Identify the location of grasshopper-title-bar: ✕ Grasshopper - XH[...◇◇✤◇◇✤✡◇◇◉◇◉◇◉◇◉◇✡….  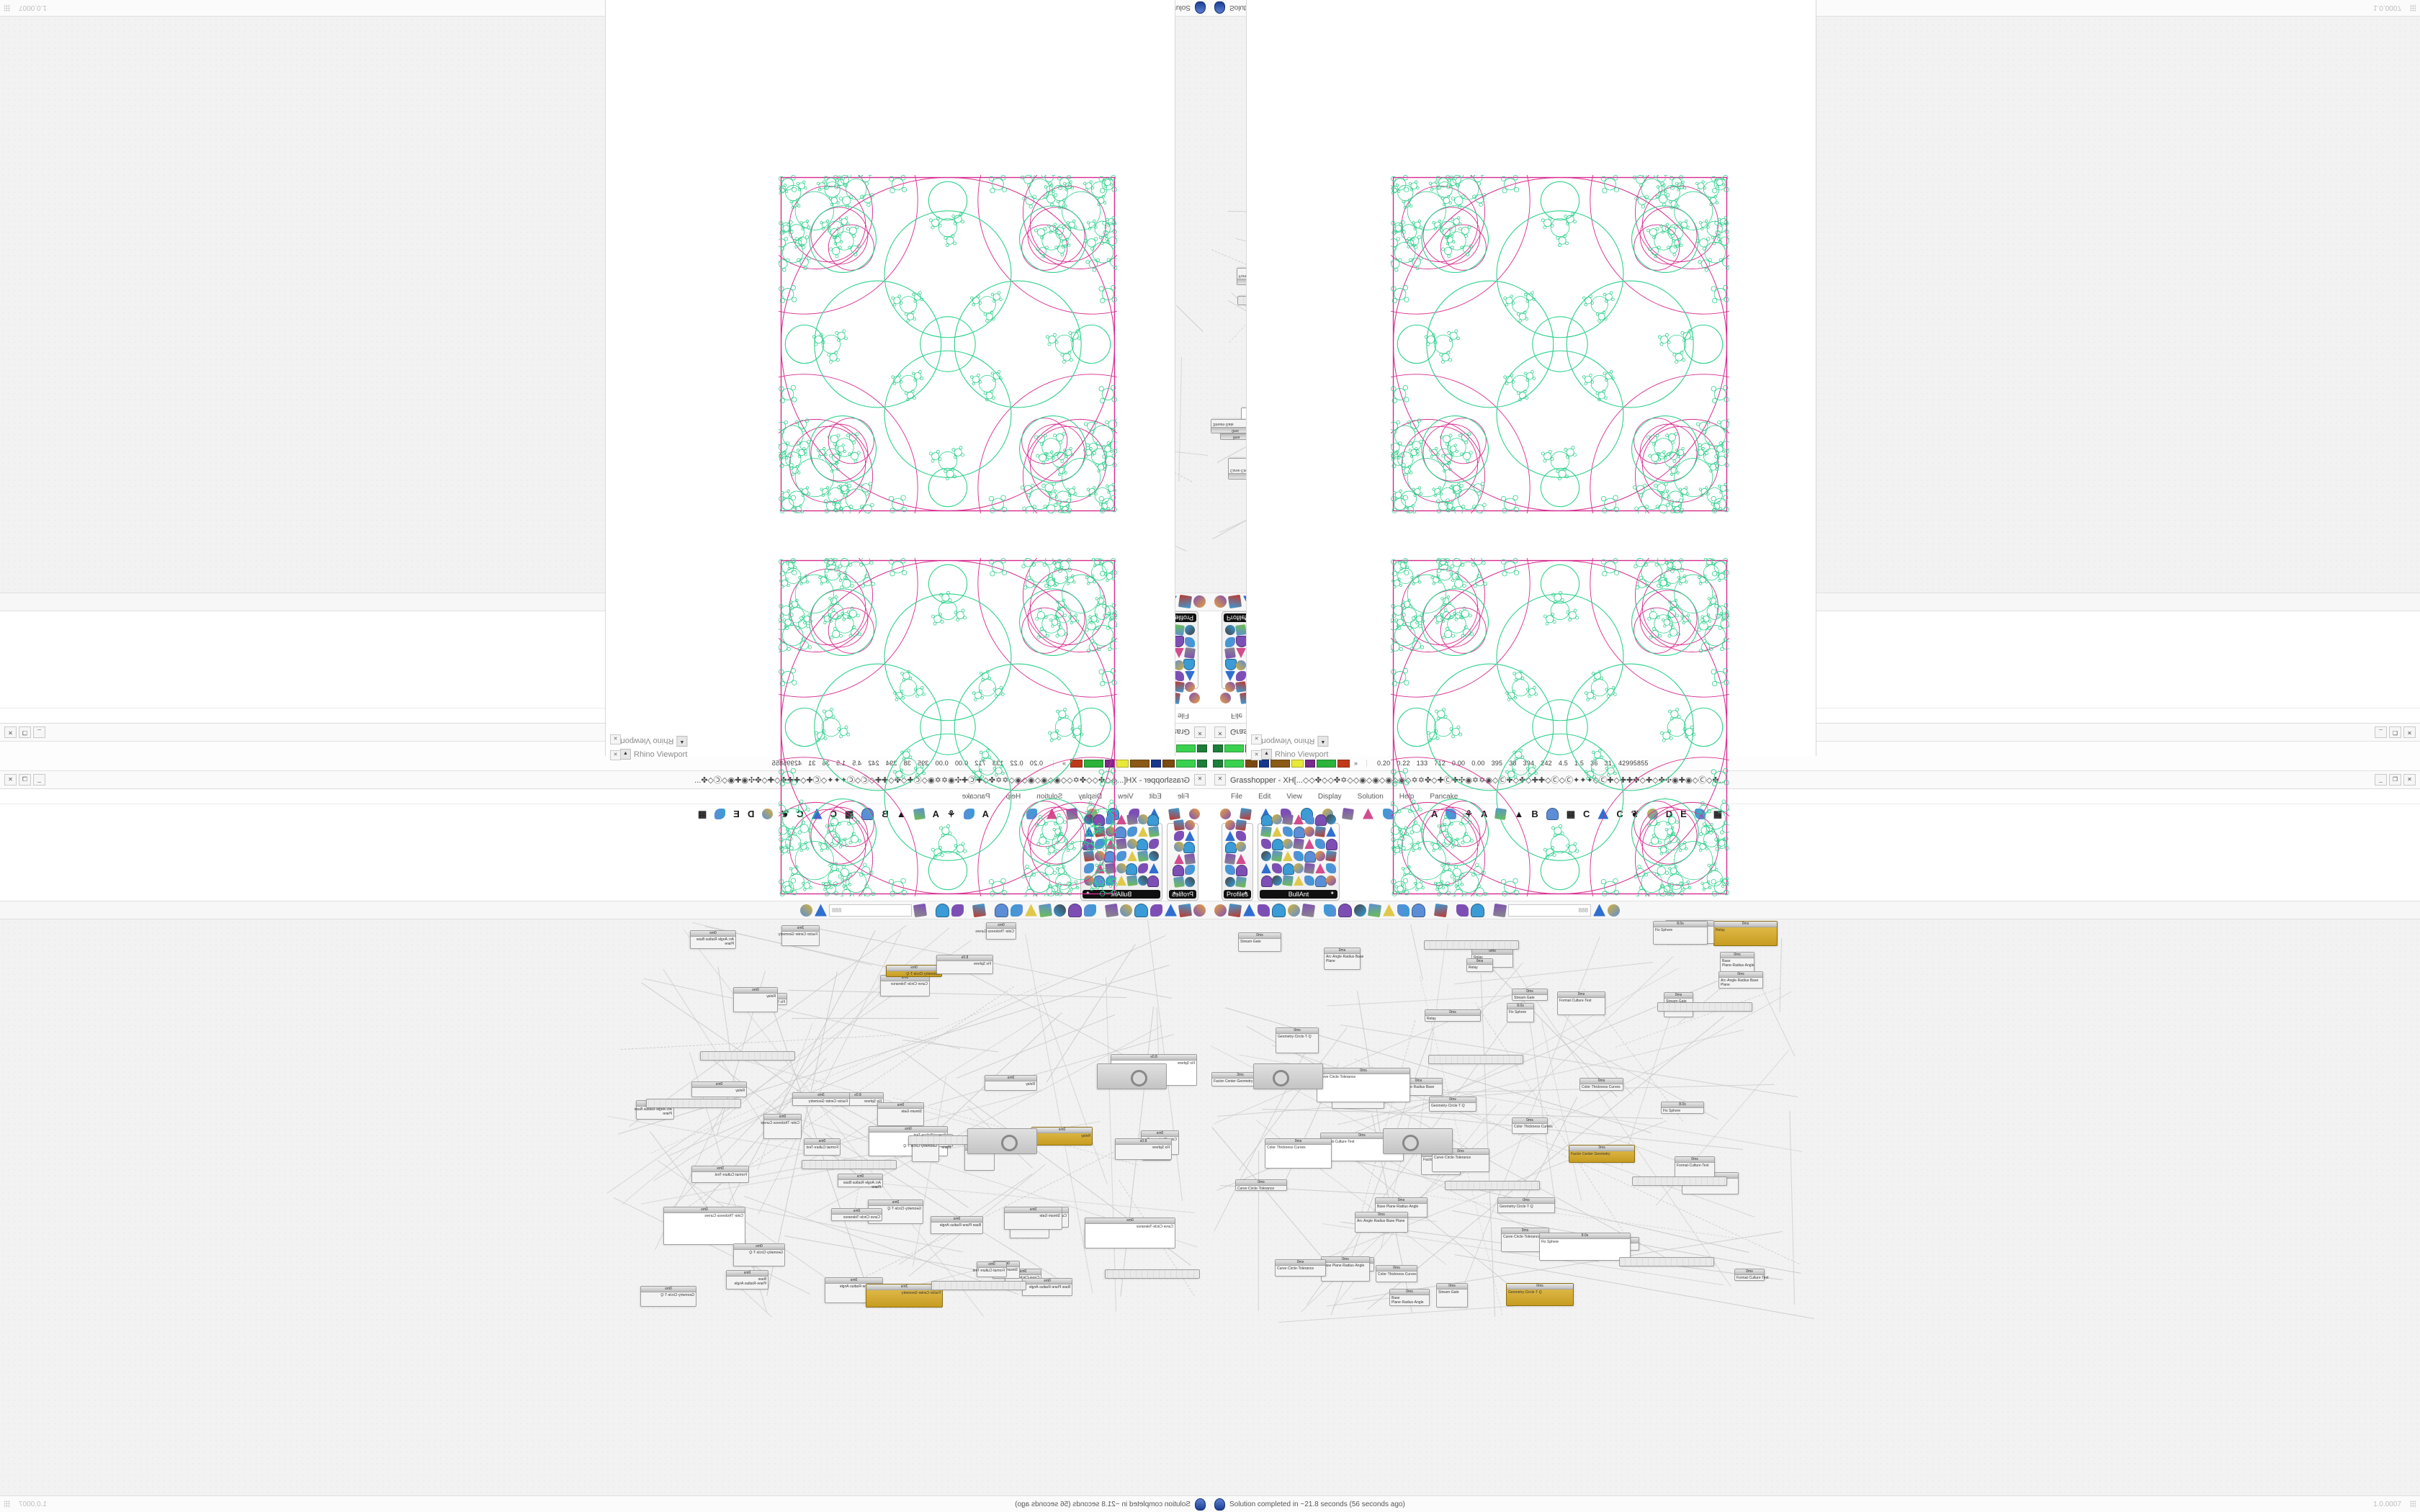
(1815, 780).